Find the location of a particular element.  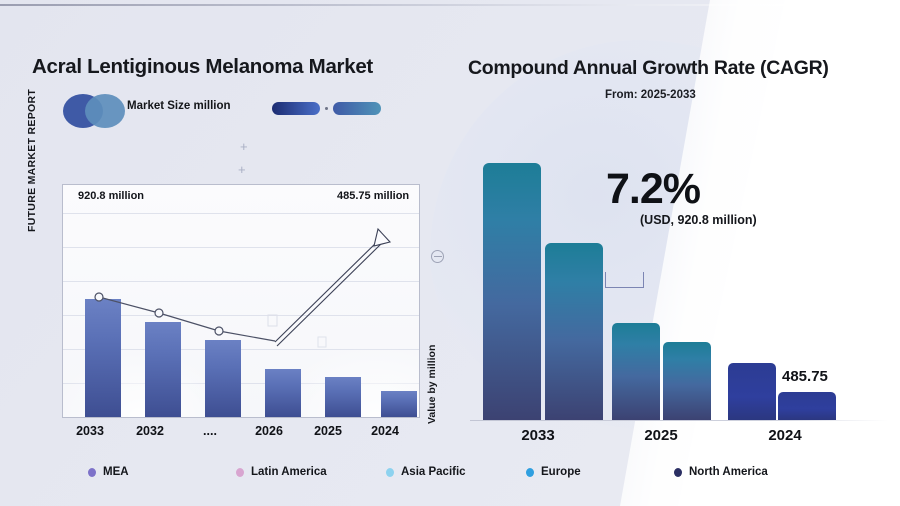

pill-indicator-group is located at coordinates (326, 108).